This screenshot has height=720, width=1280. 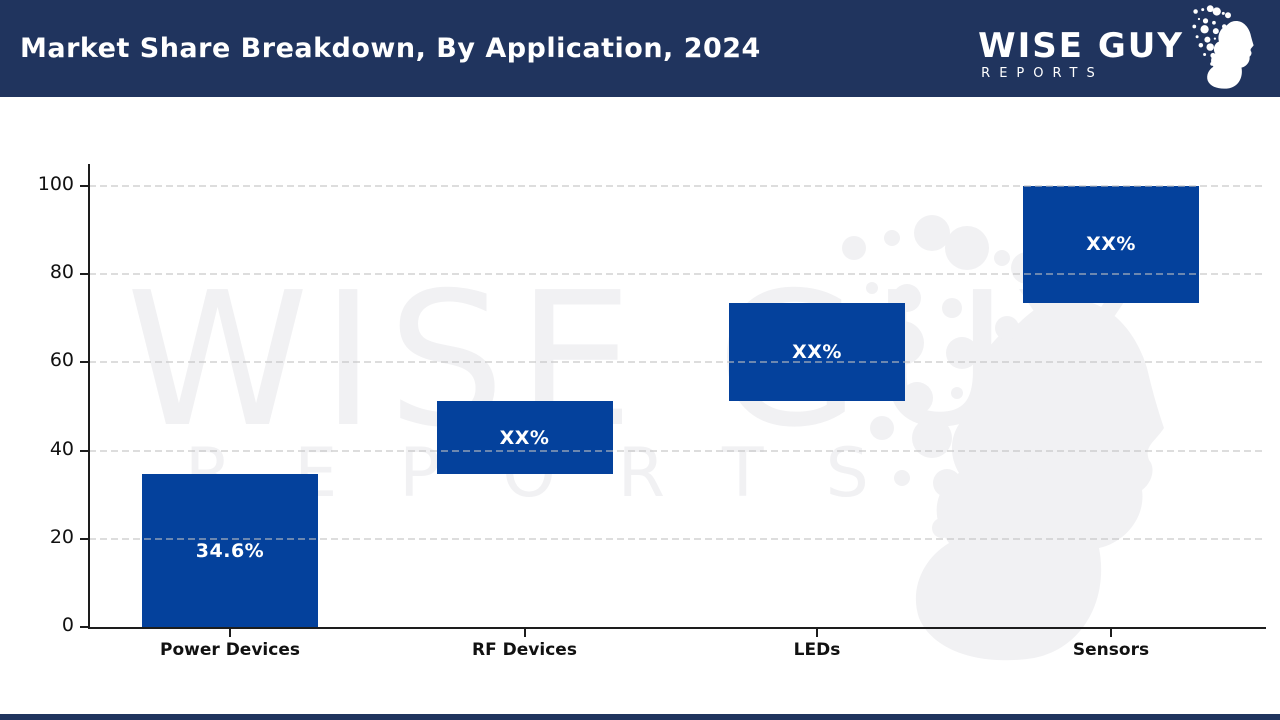 What do you see at coordinates (55, 184) in the screenshot?
I see `y-tick-label: 100` at bounding box center [55, 184].